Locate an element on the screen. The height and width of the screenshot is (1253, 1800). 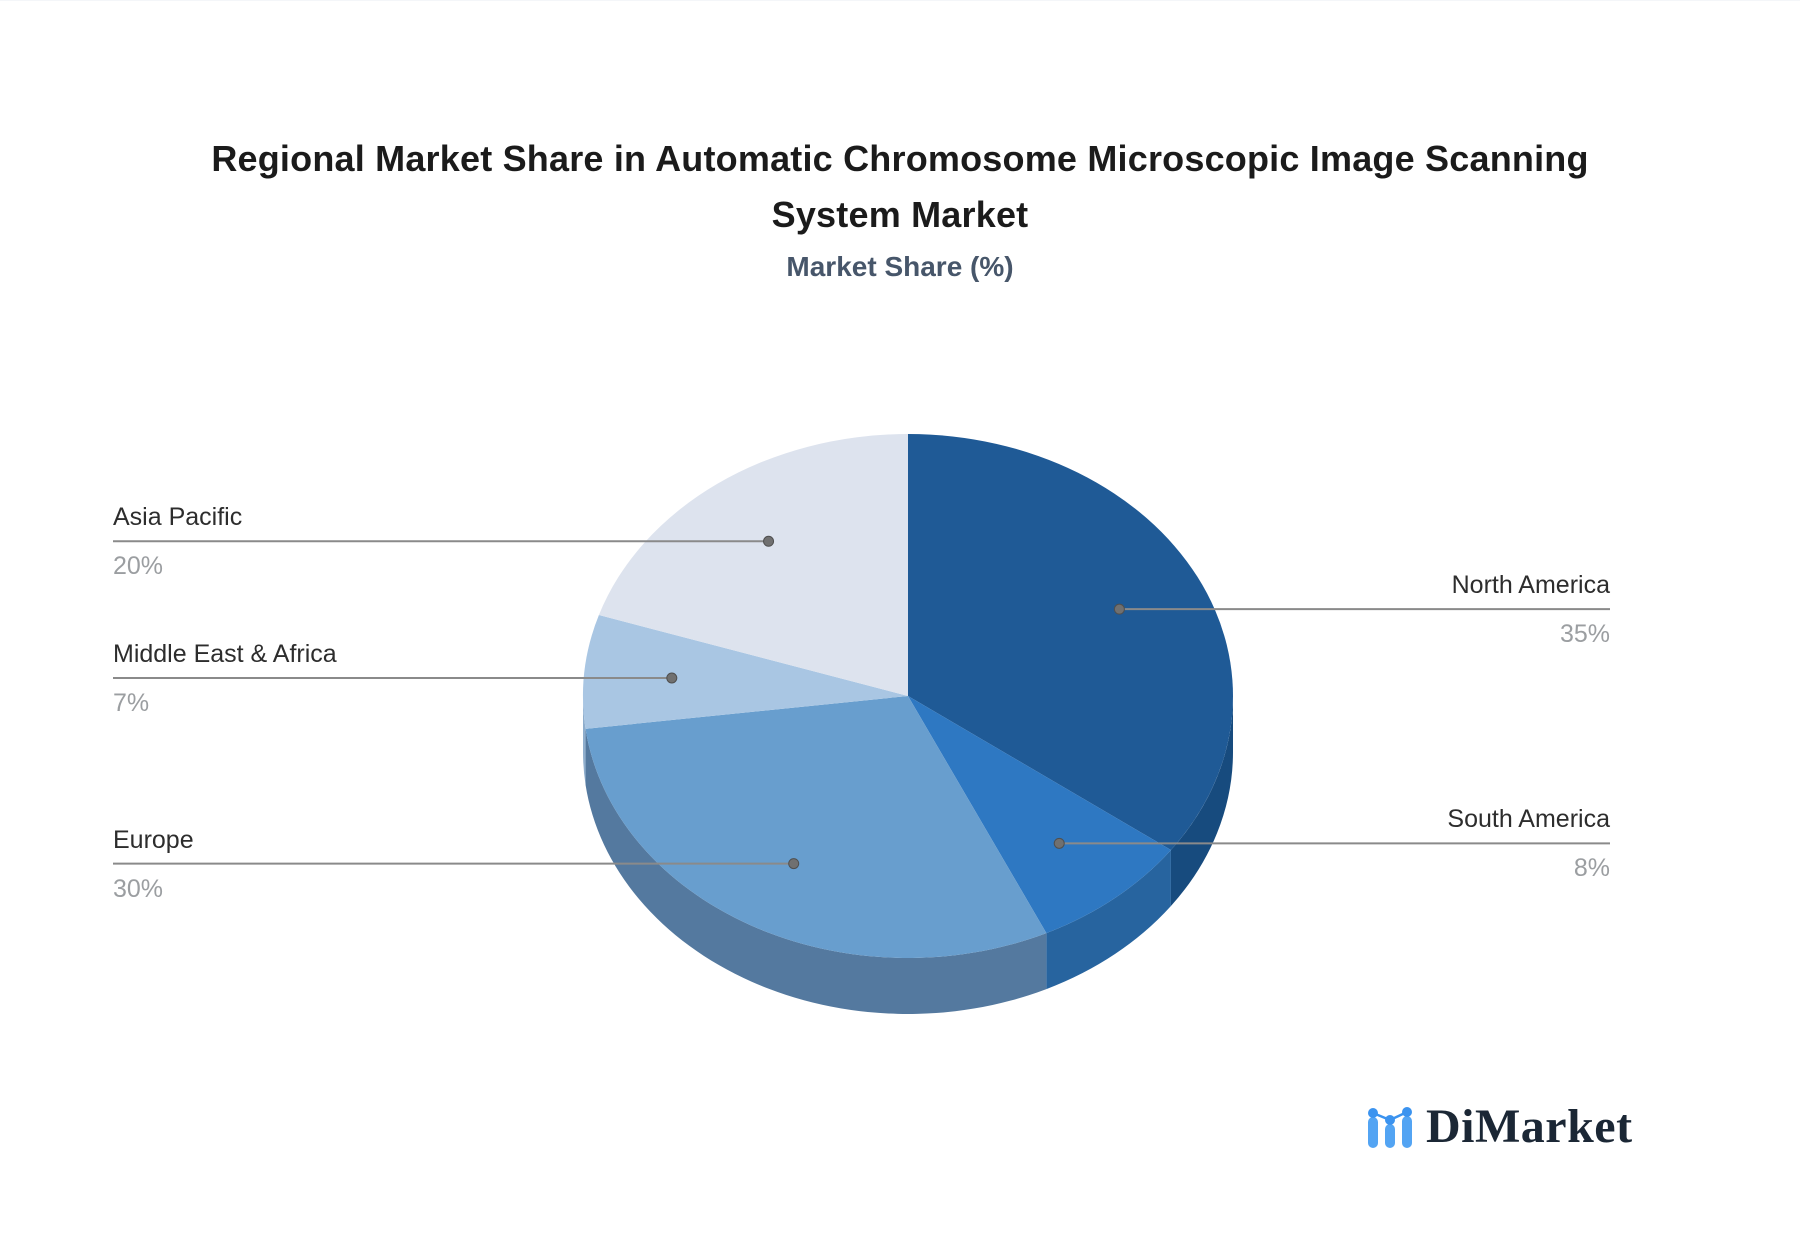
dimarket-logo: DiMarket is located at coordinates (1499, 1126).